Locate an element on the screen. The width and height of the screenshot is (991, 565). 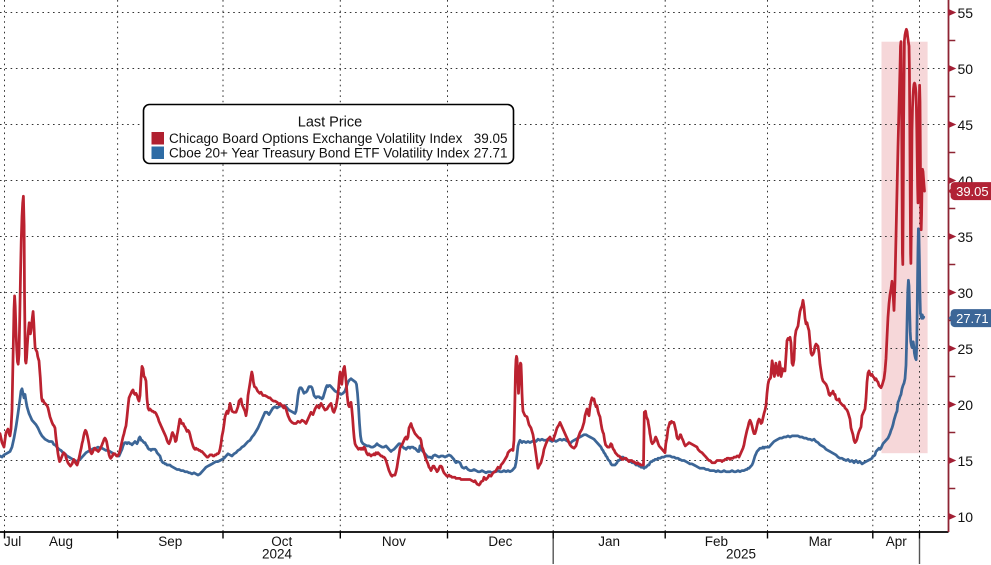
svg-text: 2024 is located at coordinates (277, 554).